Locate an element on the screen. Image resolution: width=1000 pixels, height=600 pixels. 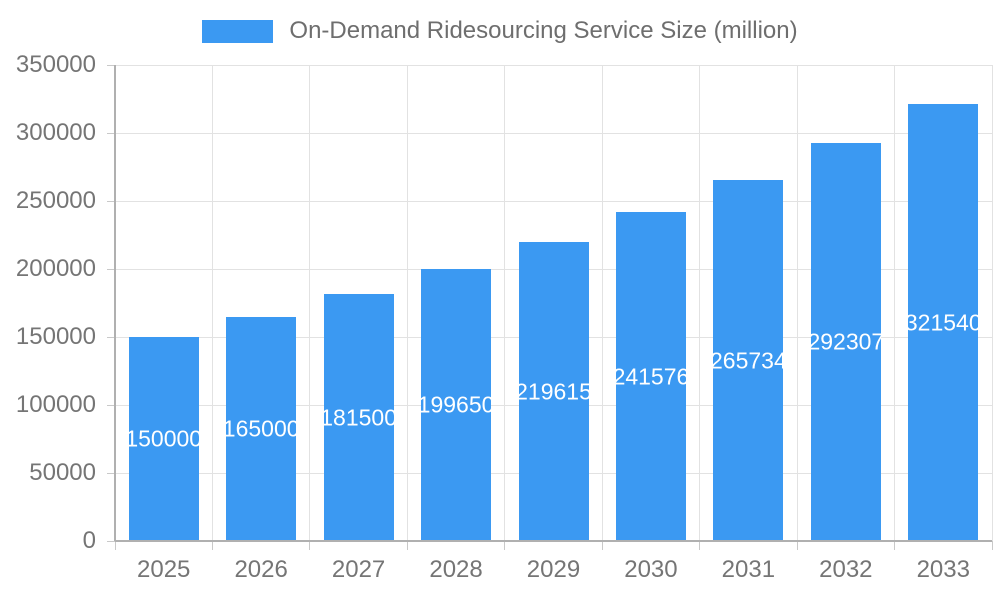
y-tick-label: 50000 is located at coordinates (62, 472).